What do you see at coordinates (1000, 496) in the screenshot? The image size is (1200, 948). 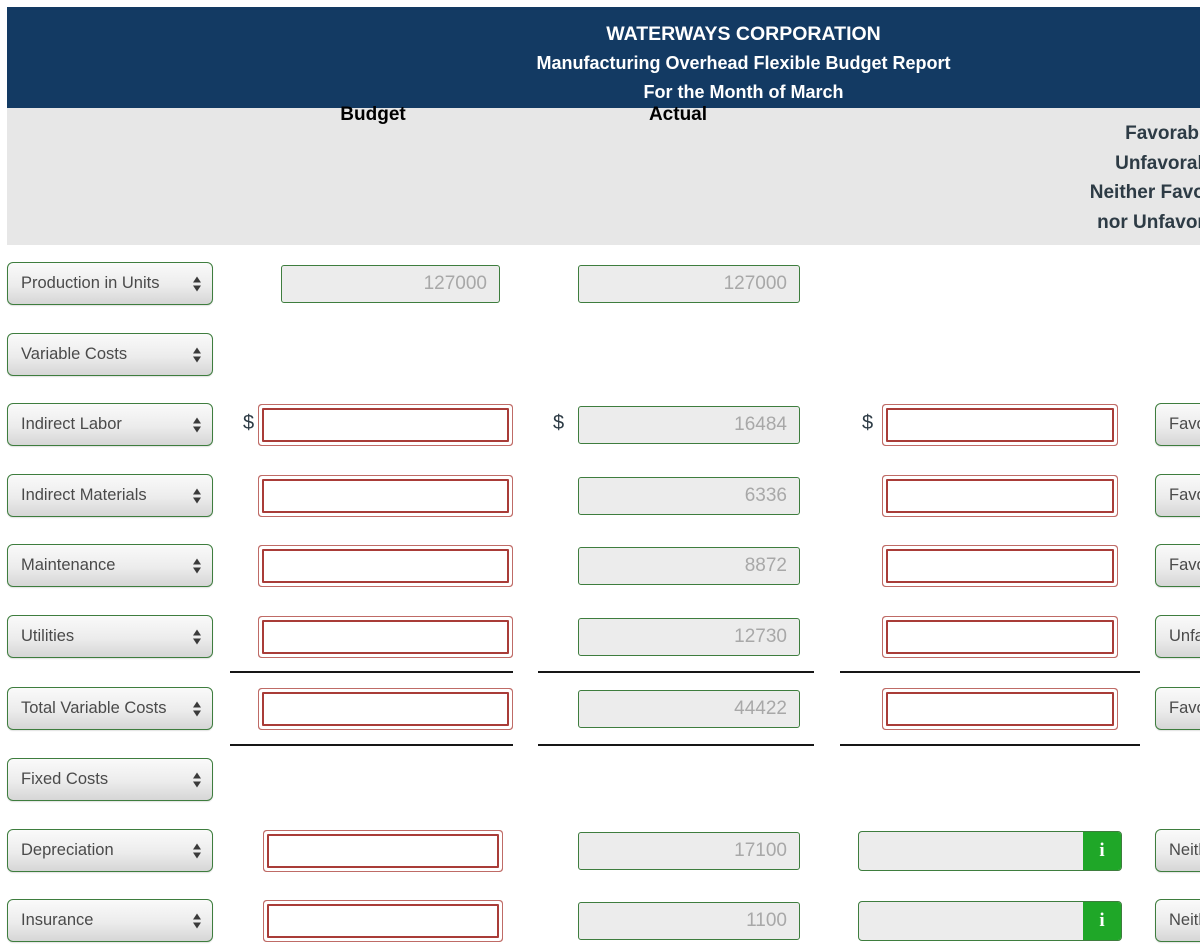 I see `difference-input-indirect-materials` at bounding box center [1000, 496].